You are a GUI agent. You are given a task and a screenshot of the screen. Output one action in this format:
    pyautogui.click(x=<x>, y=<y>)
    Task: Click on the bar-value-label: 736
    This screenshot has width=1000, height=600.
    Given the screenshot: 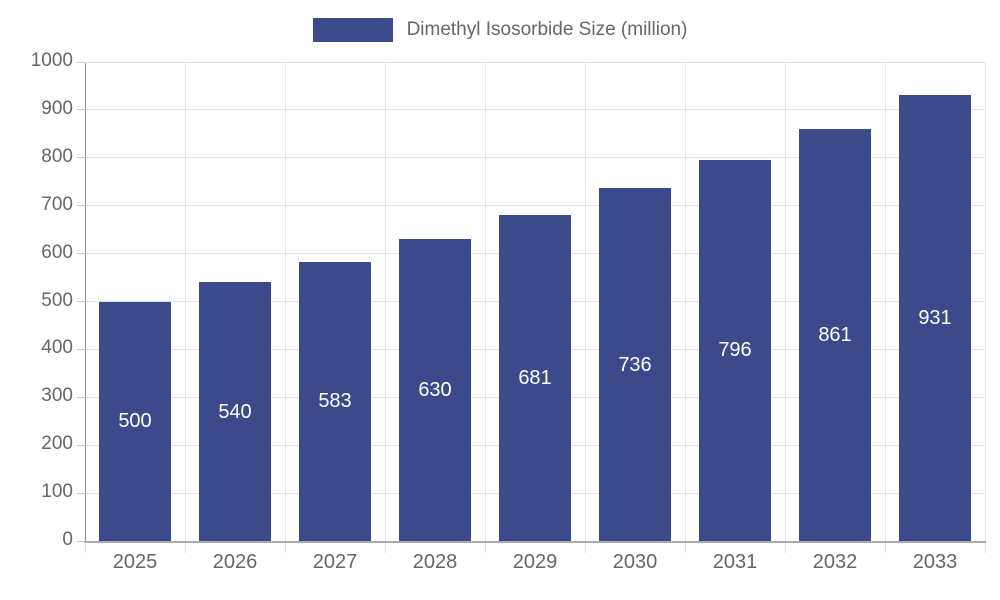 What is the action you would take?
    pyautogui.click(x=635, y=364)
    